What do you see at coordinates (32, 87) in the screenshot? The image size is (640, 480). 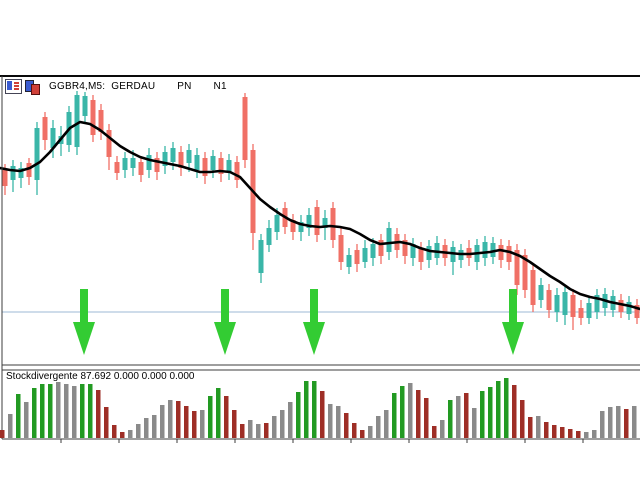 I see `bar-chart-icon` at bounding box center [32, 87].